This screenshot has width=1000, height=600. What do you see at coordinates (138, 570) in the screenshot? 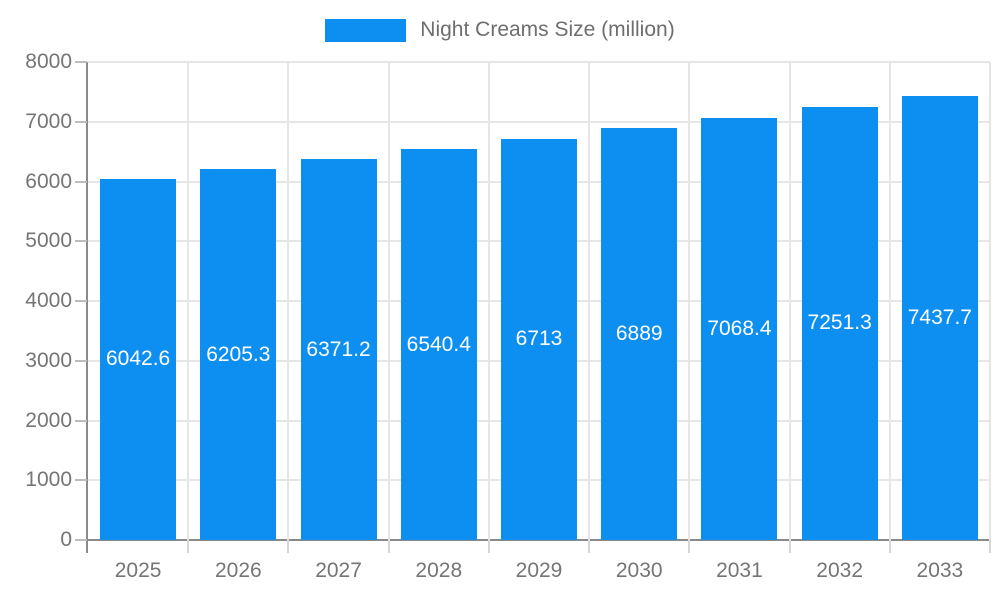
I see `x-axis-label: 2025` at bounding box center [138, 570].